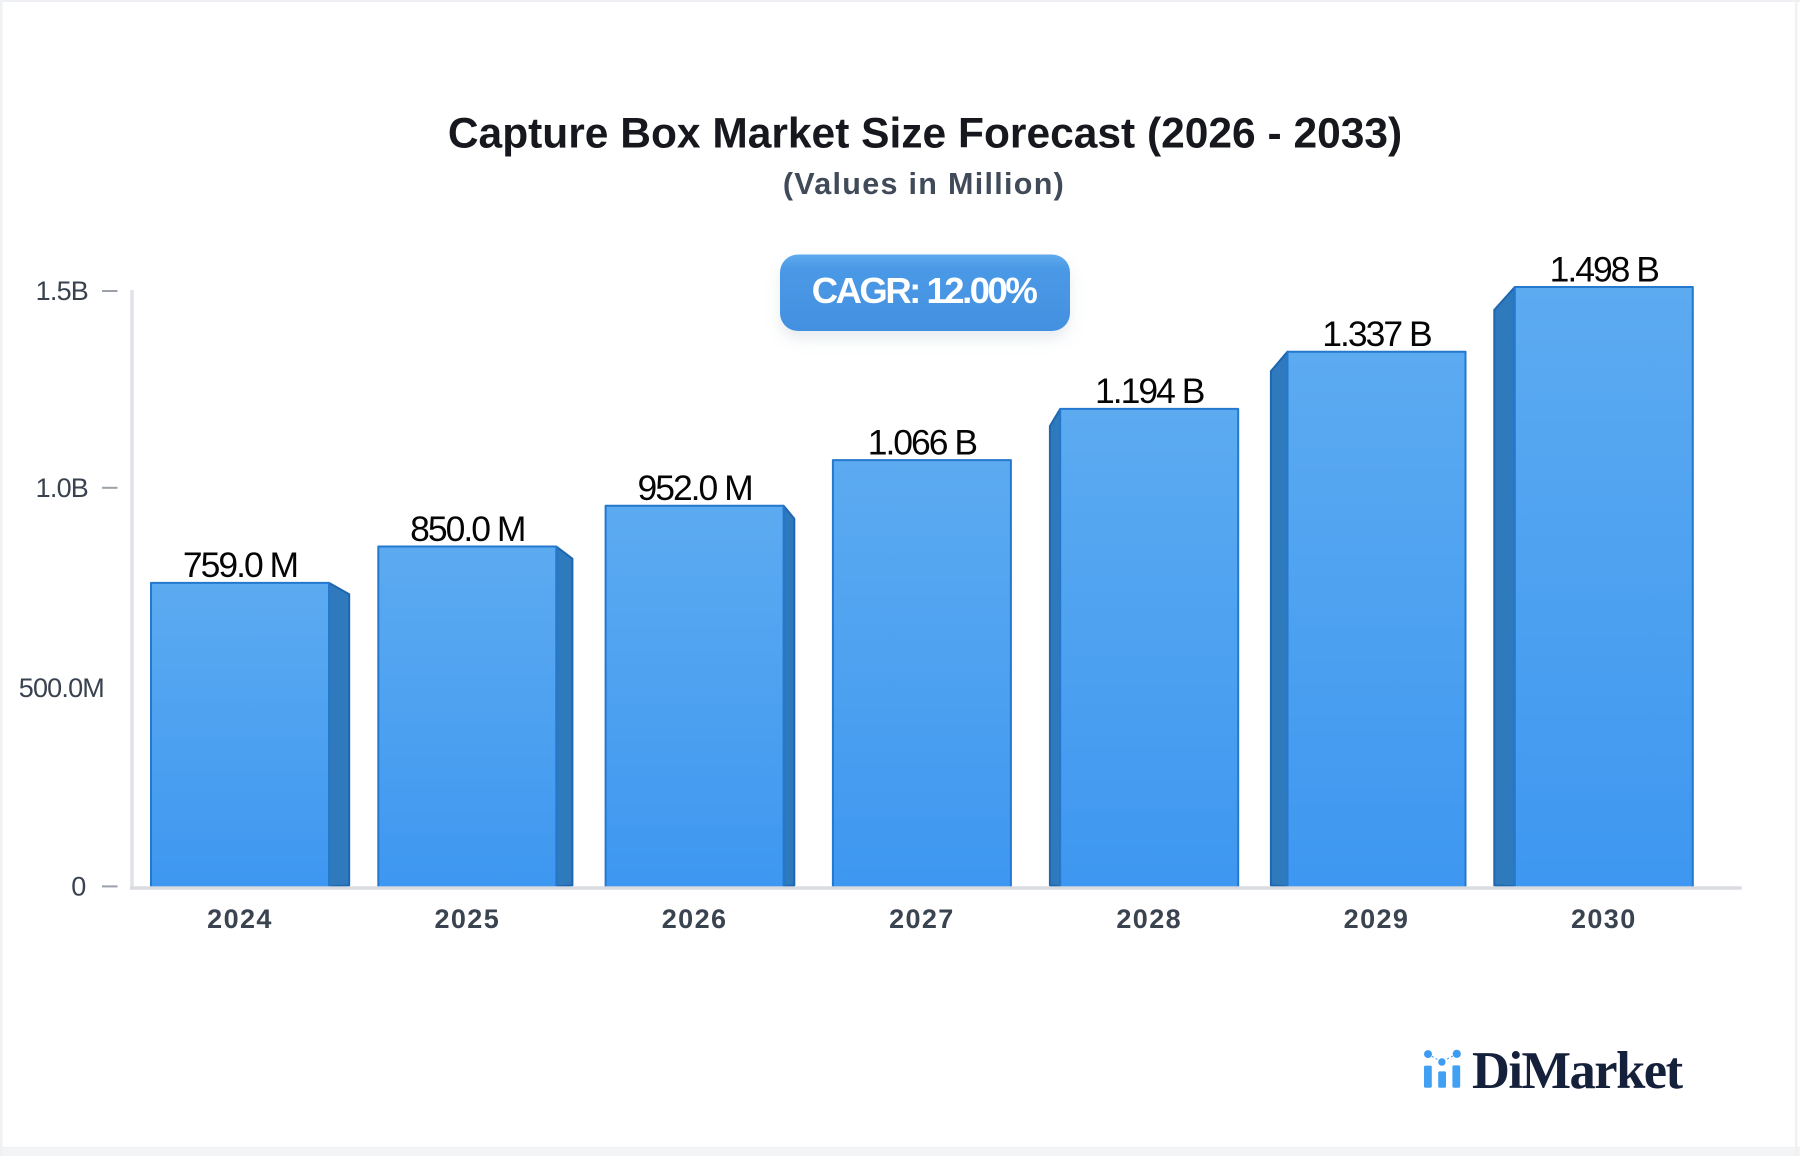 Image resolution: width=1800 pixels, height=1156 pixels. Describe the element at coordinates (1578, 1071) in the screenshot. I see `svg-text: DiMarket` at that location.